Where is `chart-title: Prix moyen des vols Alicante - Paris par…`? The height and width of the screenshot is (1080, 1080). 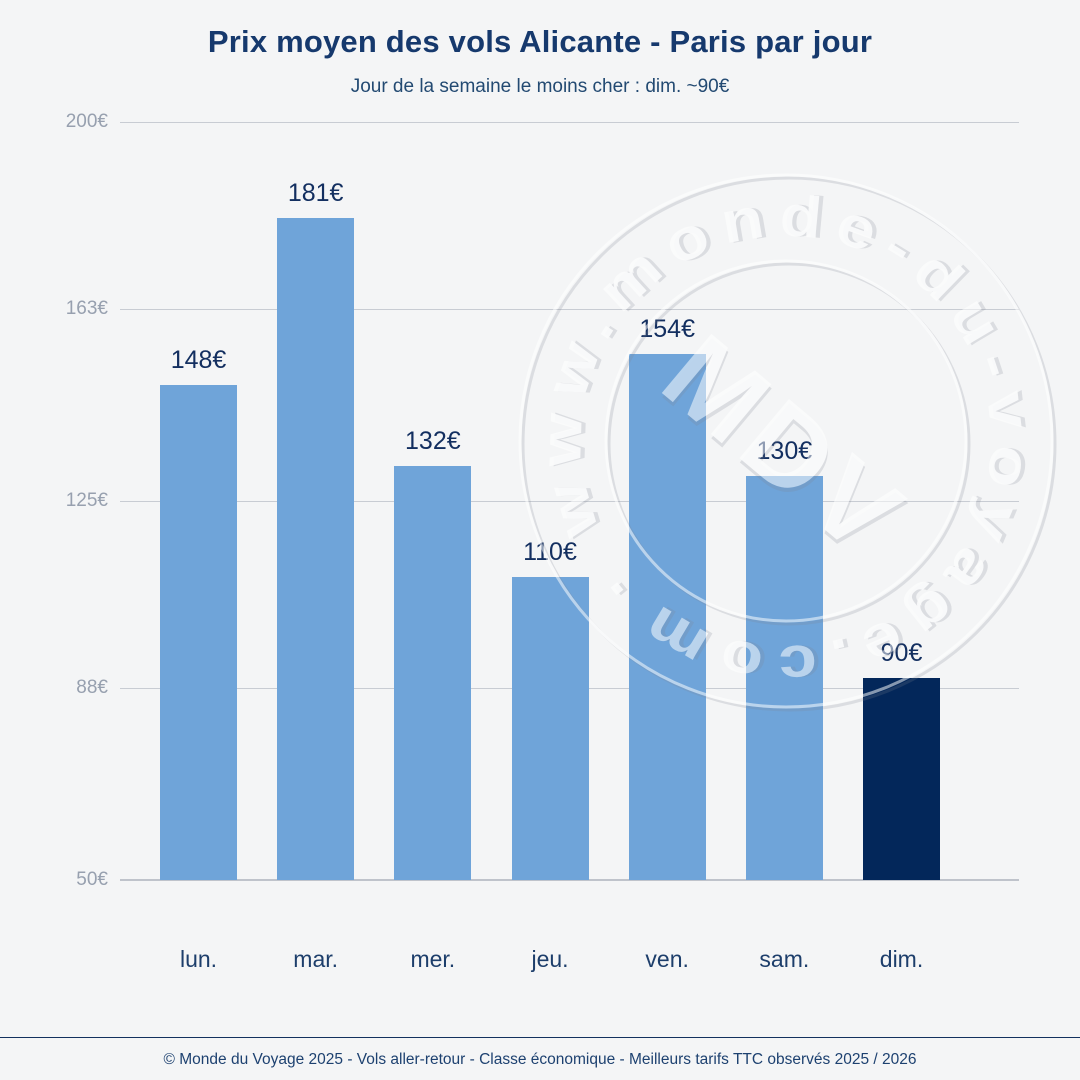 chart-title: Prix moyen des vols Alicante - Paris par… is located at coordinates (540, 41).